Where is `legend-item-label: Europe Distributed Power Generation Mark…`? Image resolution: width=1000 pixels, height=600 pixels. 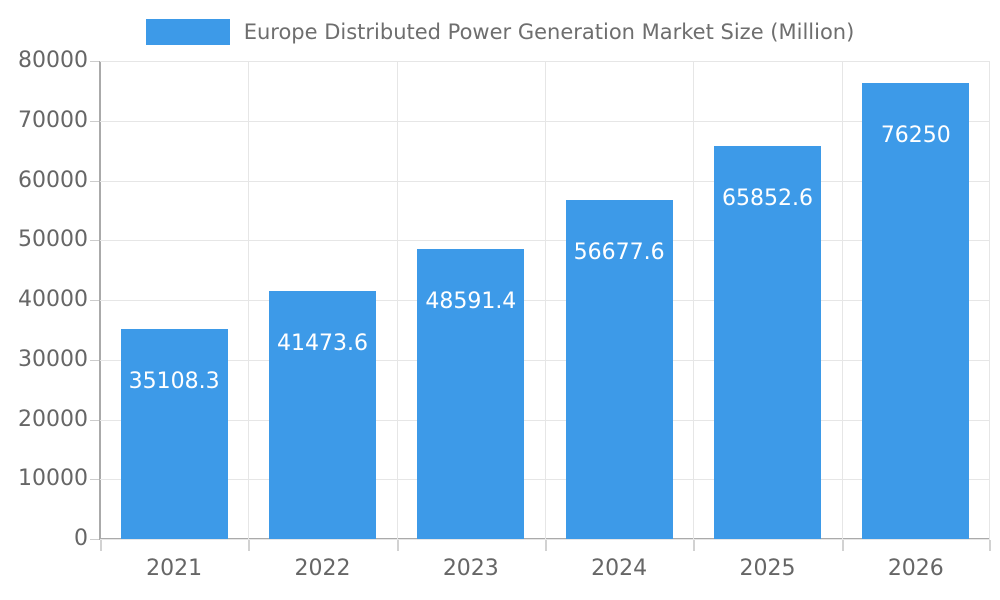
legend-item-label: Europe Distributed Power Generation Mark… is located at coordinates (549, 31).